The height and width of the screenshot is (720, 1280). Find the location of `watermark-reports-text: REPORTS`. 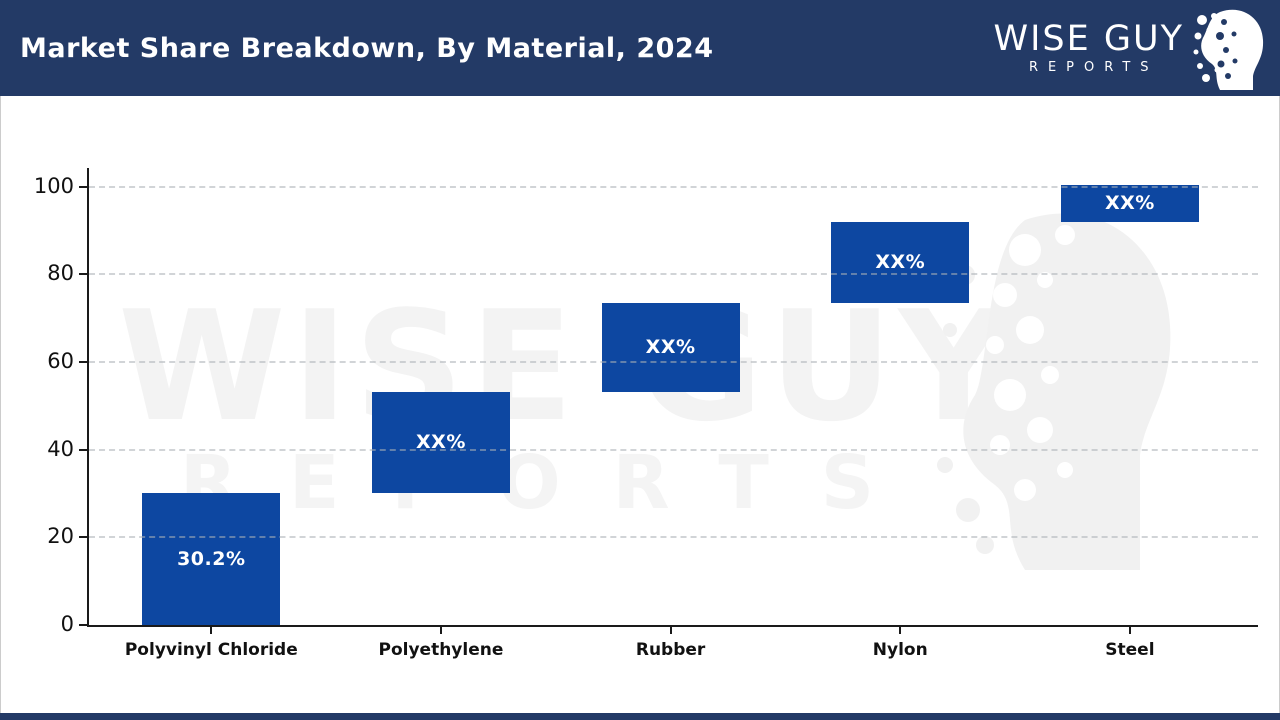

watermark-reports-text: REPORTS is located at coordinates (553, 483).